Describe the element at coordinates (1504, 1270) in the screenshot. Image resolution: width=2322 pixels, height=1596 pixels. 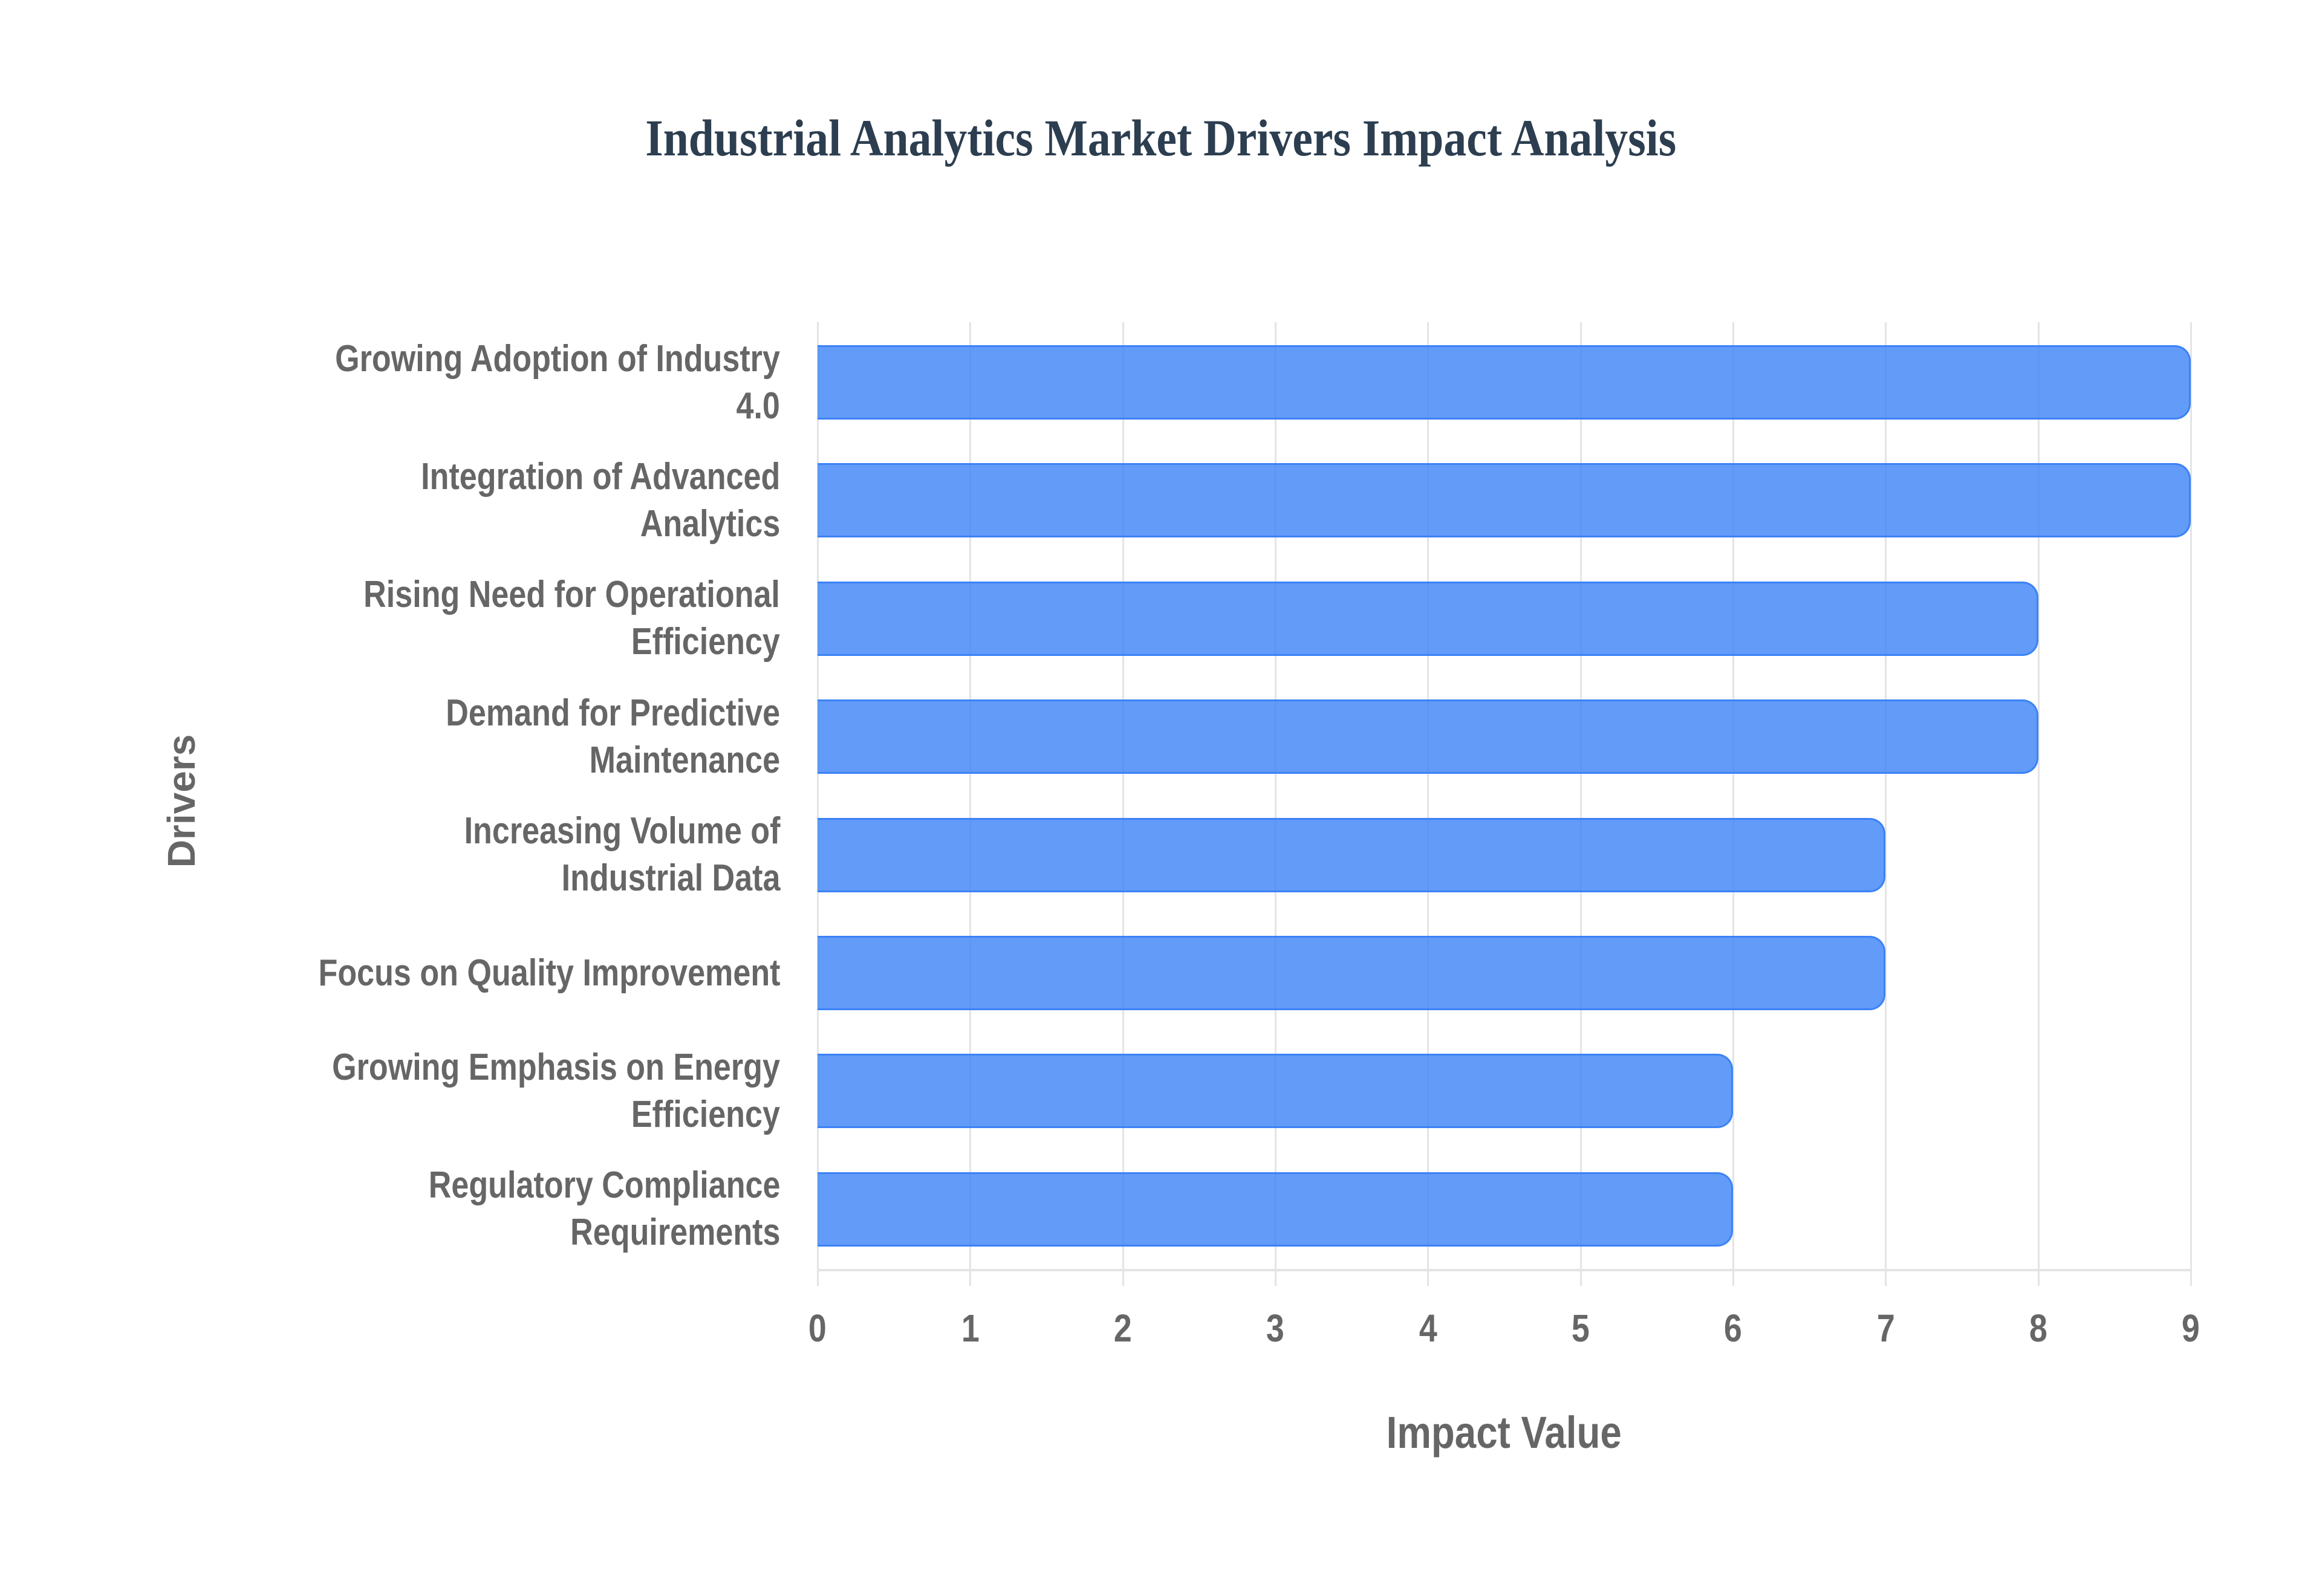
I see `x-axis-line` at that location.